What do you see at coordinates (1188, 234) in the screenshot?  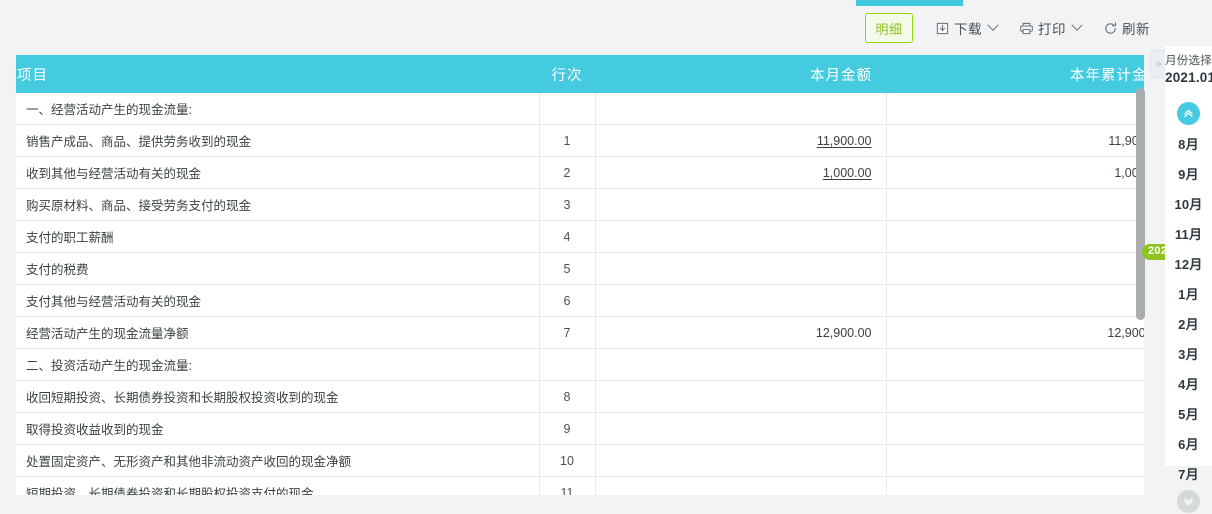 I see `month-list-item: 11月` at bounding box center [1188, 234].